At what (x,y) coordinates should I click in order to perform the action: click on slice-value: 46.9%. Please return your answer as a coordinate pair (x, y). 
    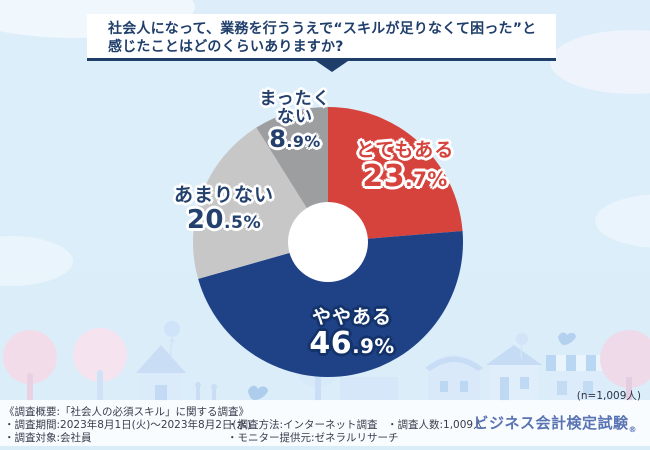
    Looking at the image, I should click on (352, 343).